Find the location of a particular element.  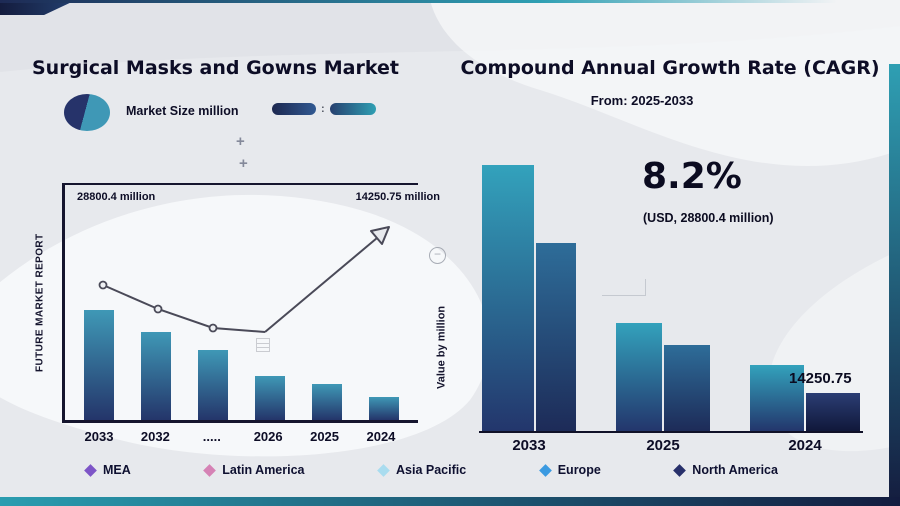

end-value-label: 14250.75 million is located at coordinates (397, 197).